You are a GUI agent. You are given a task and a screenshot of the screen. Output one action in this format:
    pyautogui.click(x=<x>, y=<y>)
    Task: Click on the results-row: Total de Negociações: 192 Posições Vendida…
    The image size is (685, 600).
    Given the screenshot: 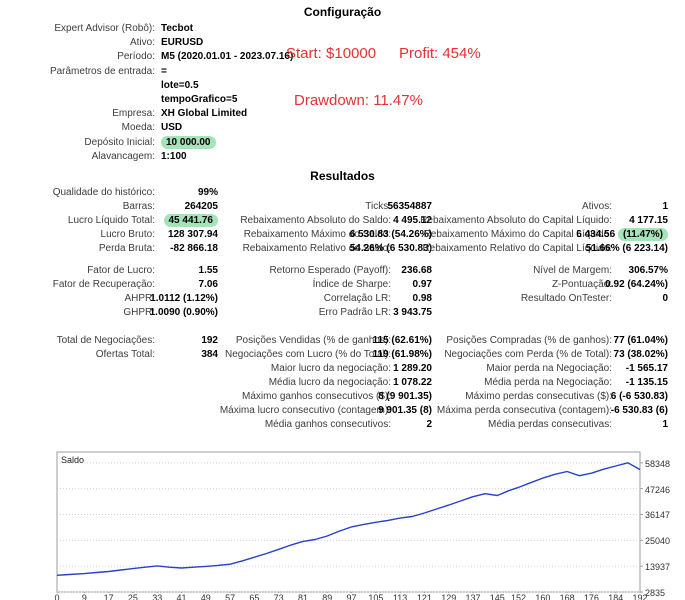 What is the action you would take?
    pyautogui.click(x=342, y=341)
    